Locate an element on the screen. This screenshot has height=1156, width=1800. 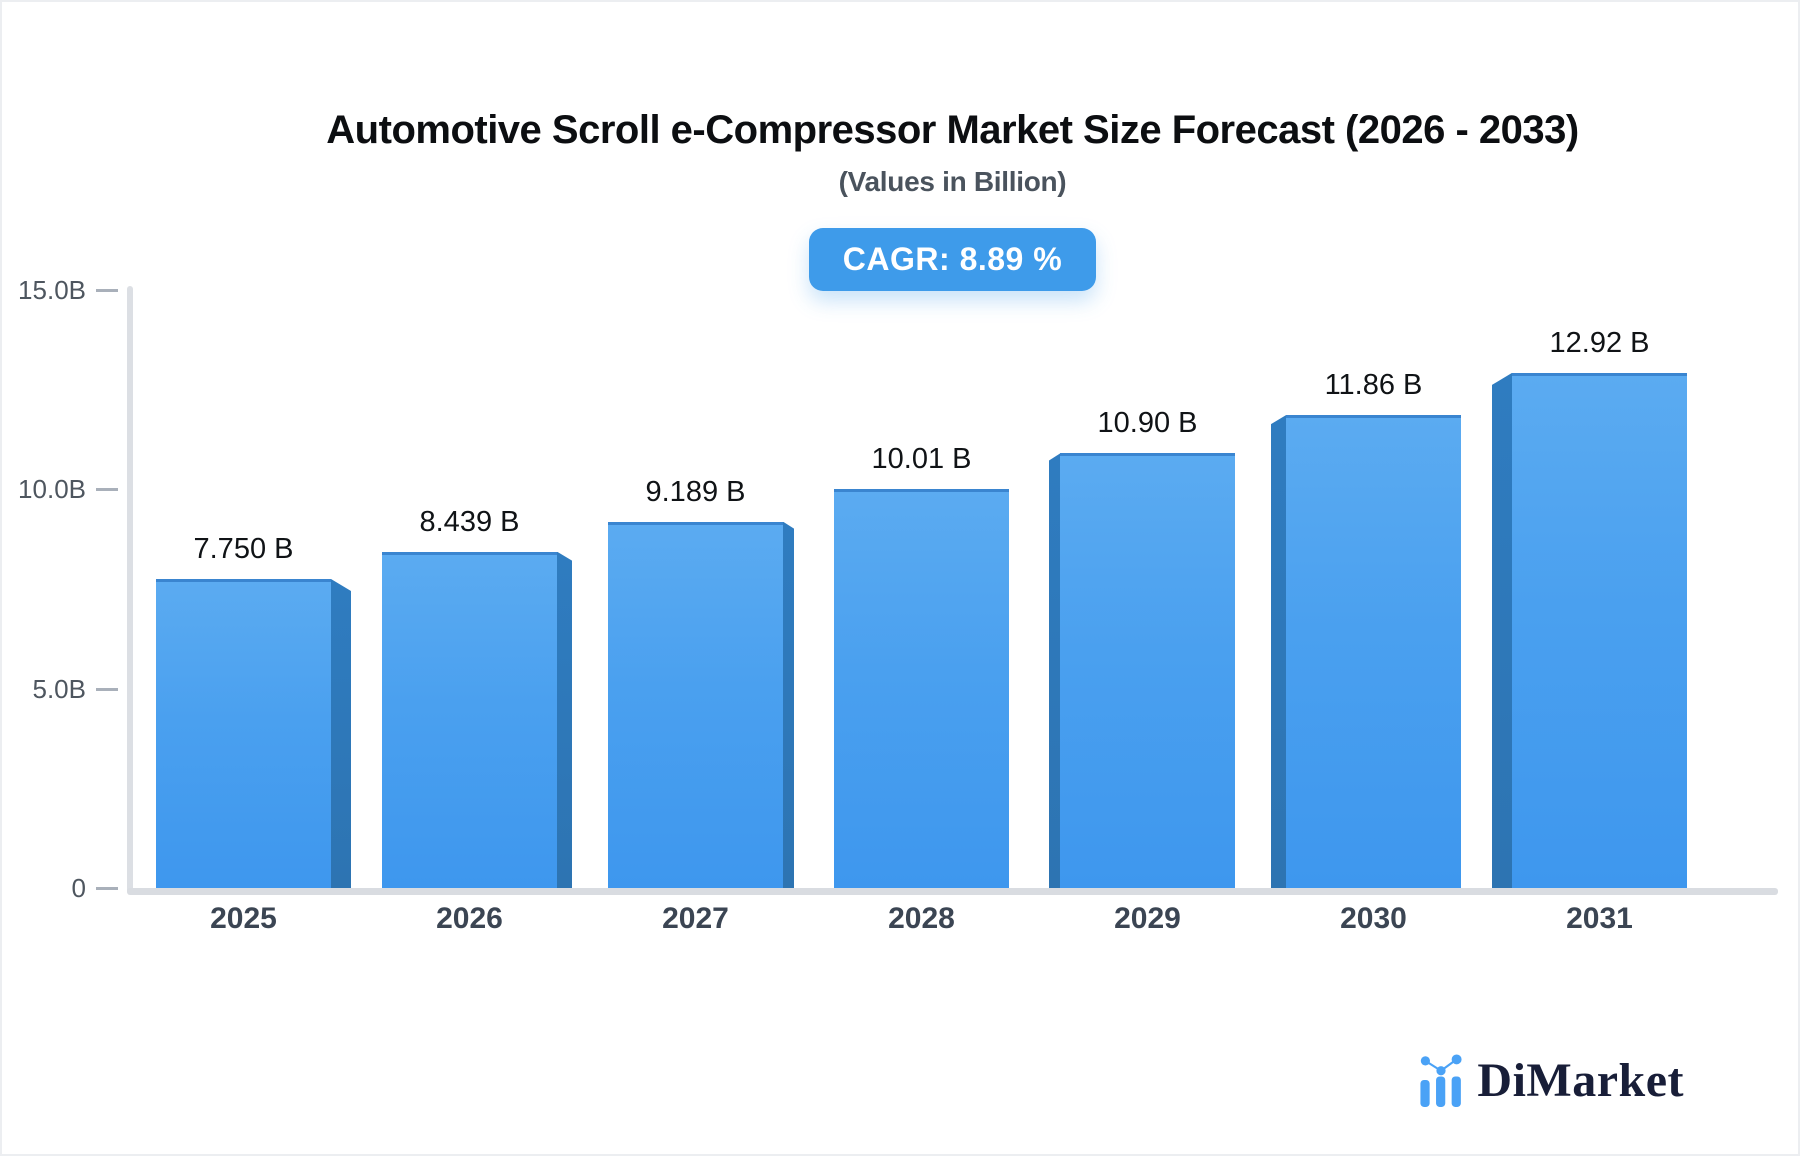
logo-bar-chart-icon is located at coordinates (1441, 1080).